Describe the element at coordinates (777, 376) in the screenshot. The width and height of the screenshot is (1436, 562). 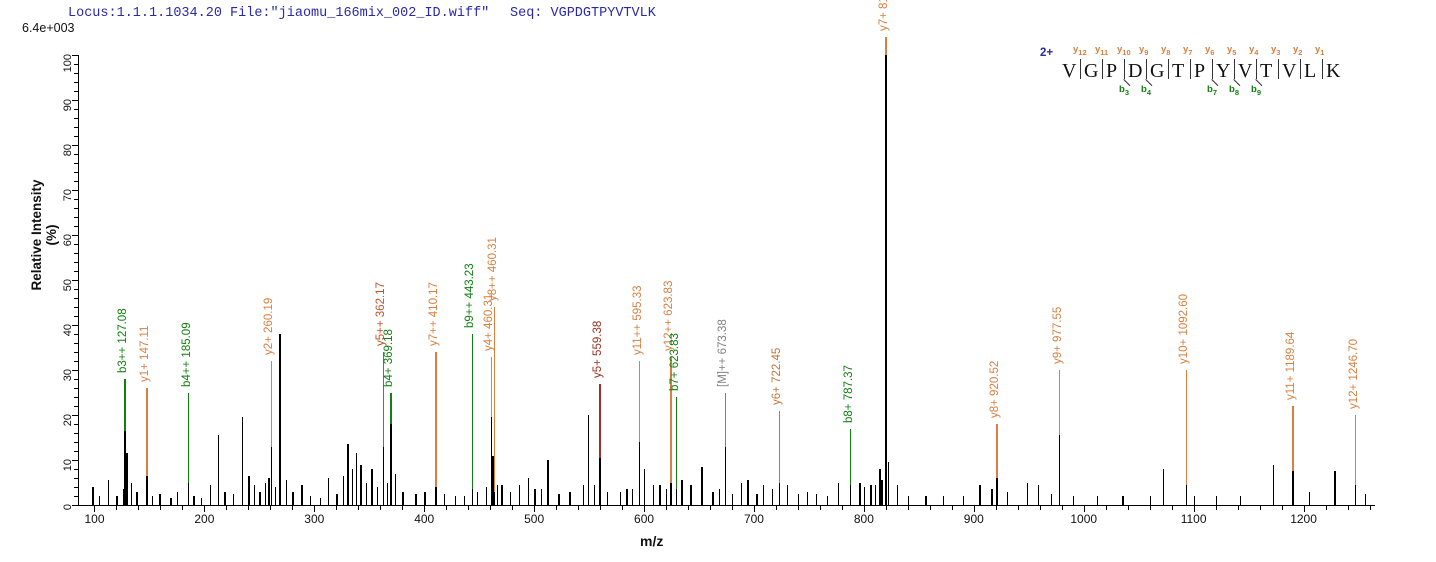
I see `peak-label: y6+ 722.45` at that location.